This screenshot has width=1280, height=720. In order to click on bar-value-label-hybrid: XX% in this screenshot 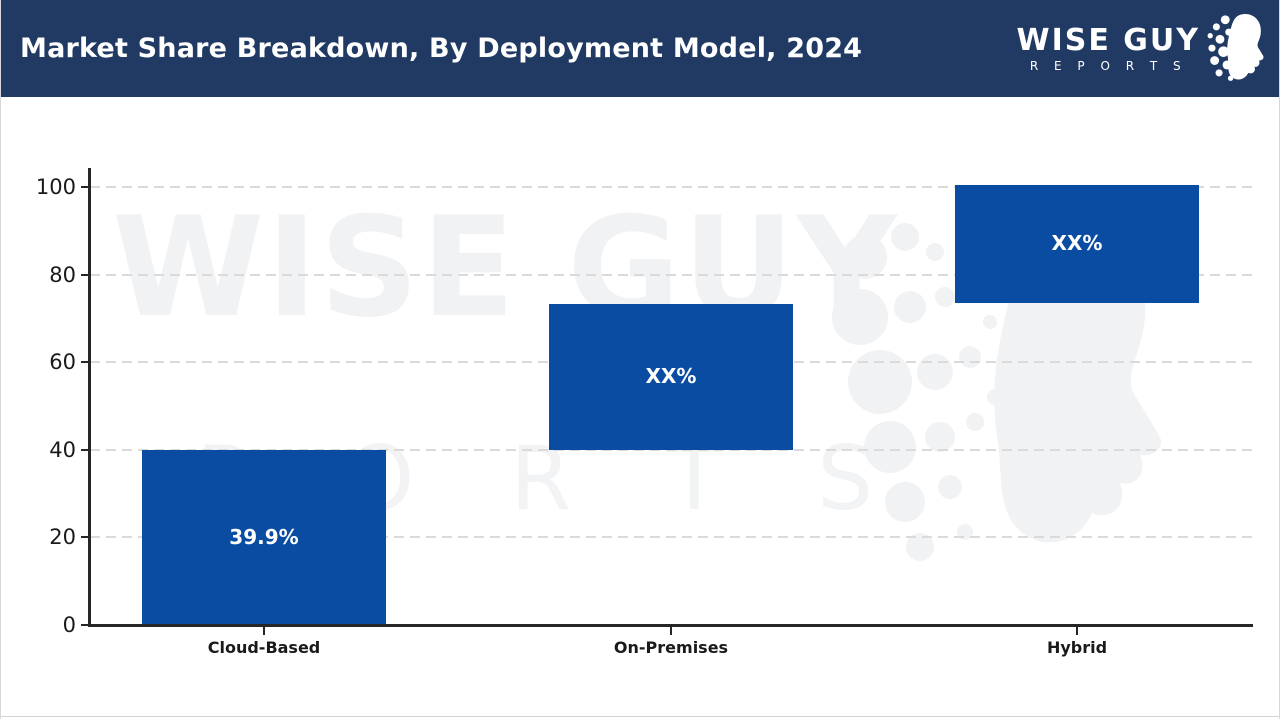, I will do `click(1077, 243)`.